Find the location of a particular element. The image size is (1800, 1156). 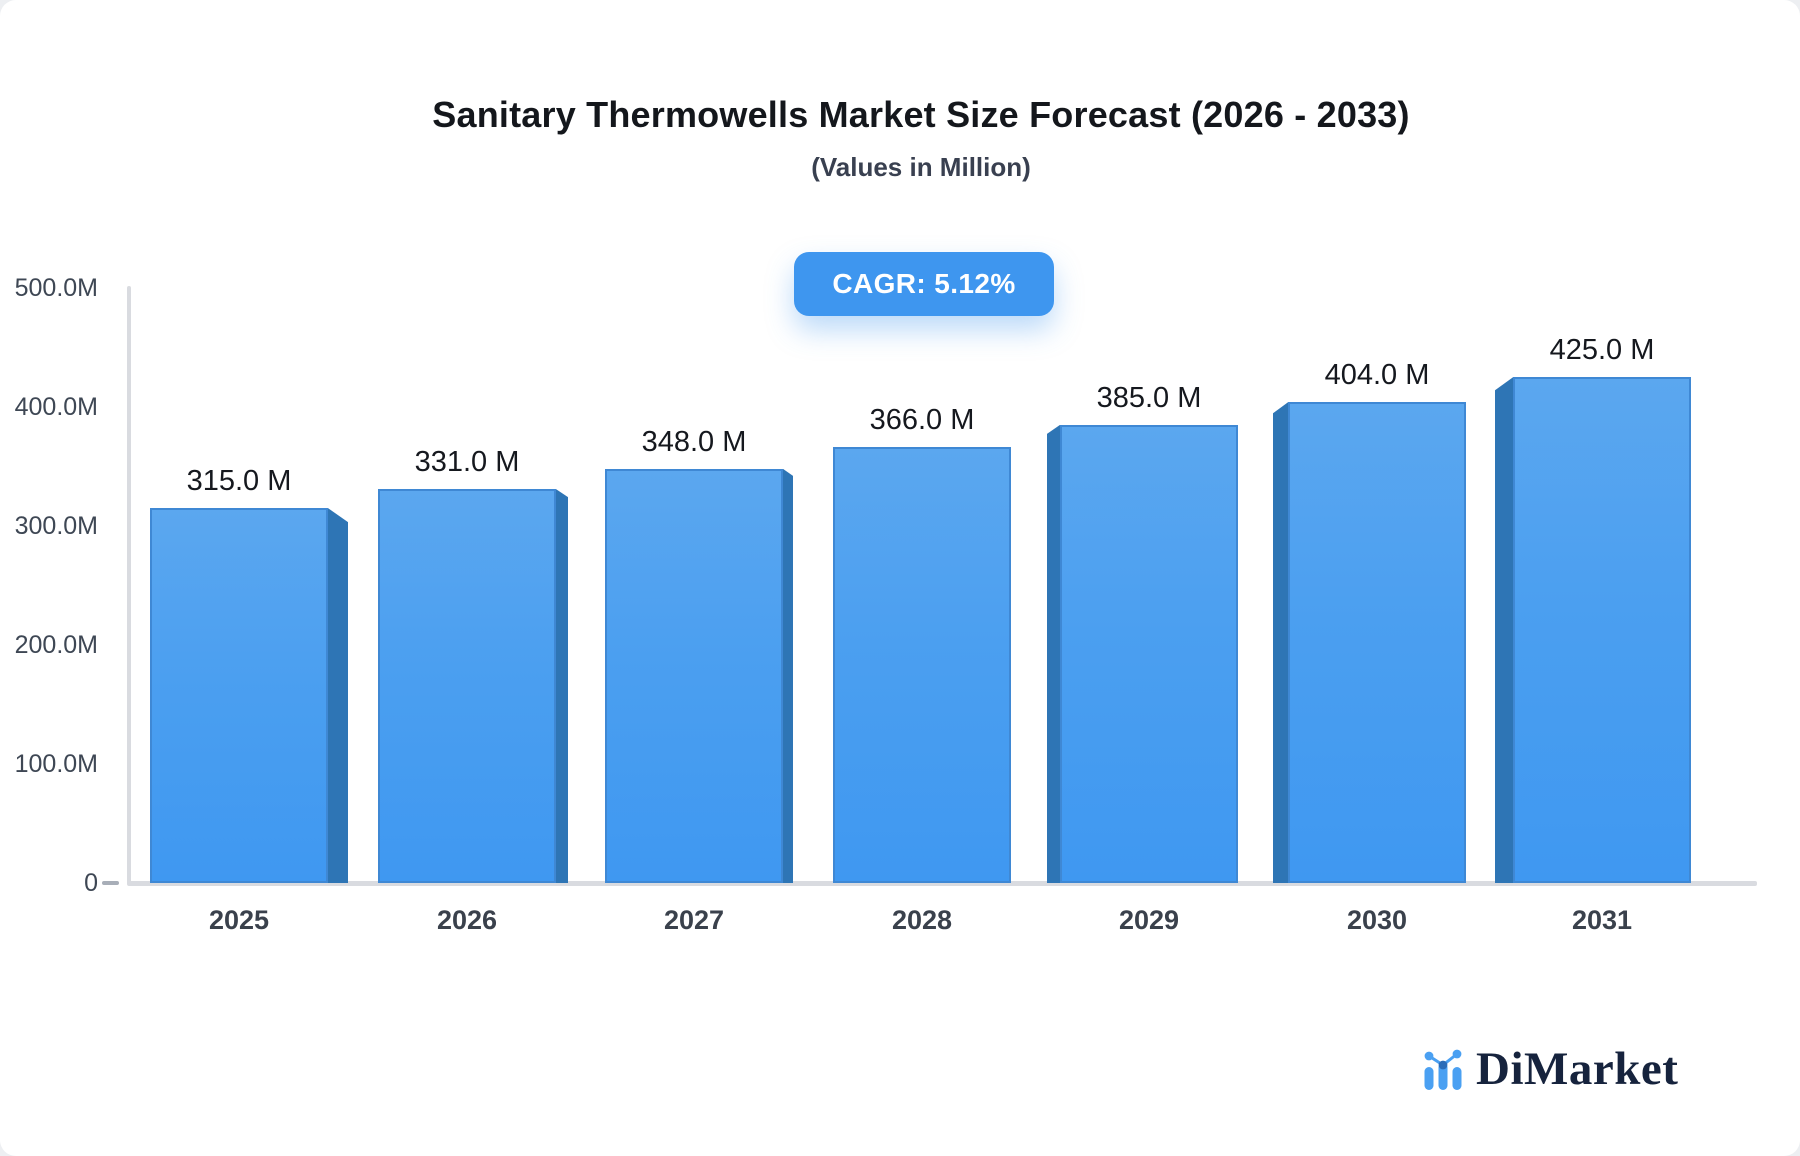

x-axis-category-label: 2029 is located at coordinates (1149, 920).